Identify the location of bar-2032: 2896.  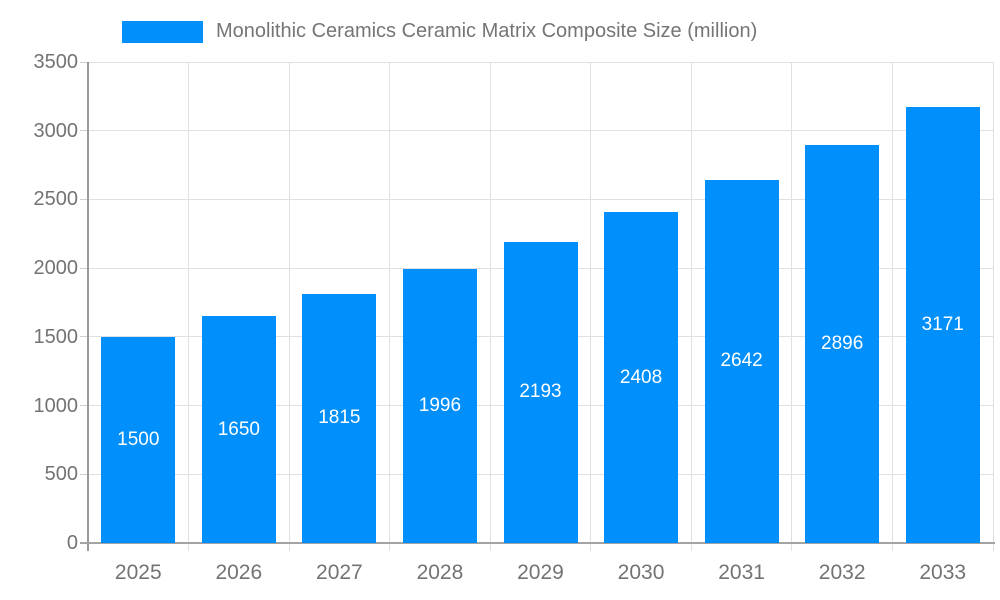
(842, 344).